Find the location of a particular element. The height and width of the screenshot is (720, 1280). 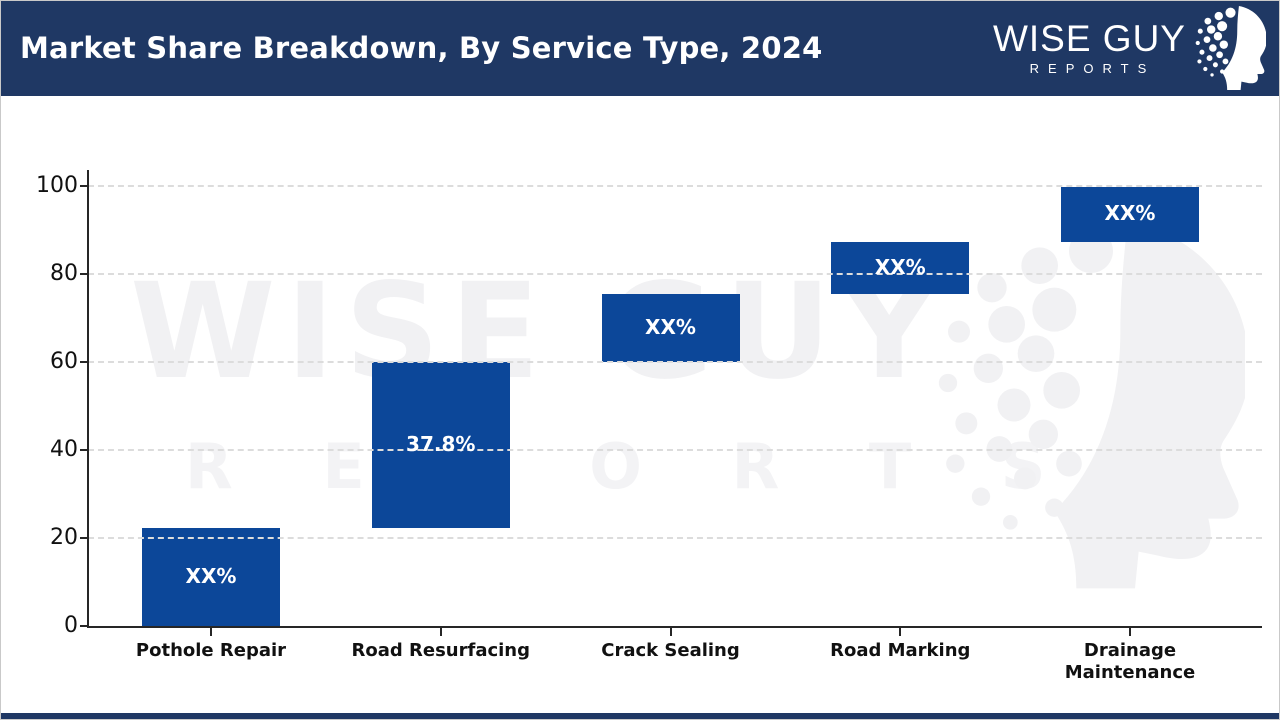

x-category-label: Road Marking is located at coordinates (900, 651).